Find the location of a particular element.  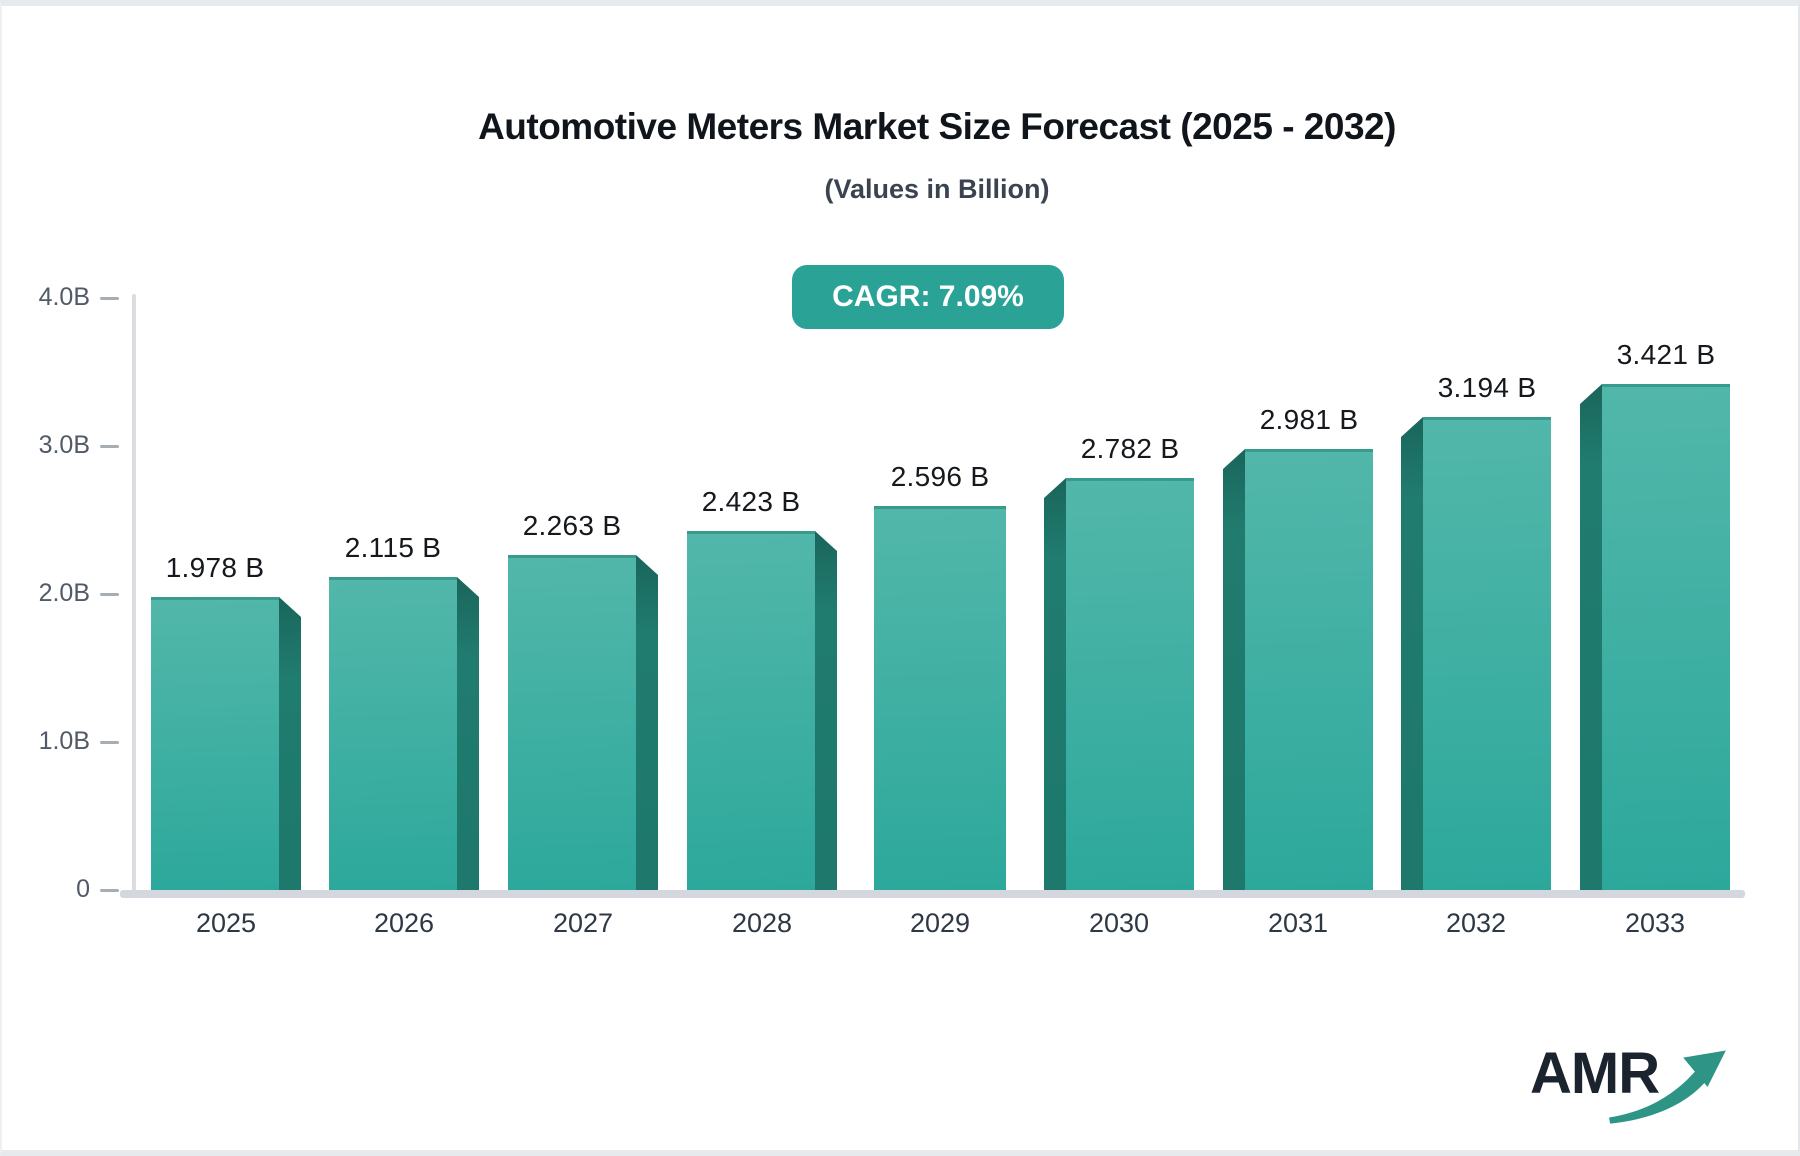

y-tick-label: 2.0B is located at coordinates (64, 593).